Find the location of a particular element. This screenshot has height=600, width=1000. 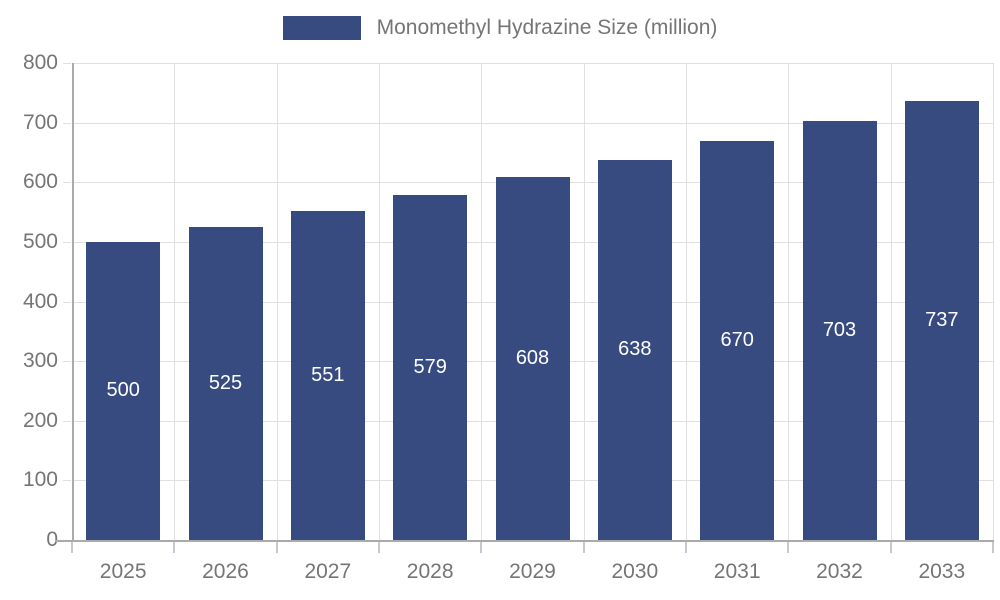

bar: 500 is located at coordinates (123, 390).